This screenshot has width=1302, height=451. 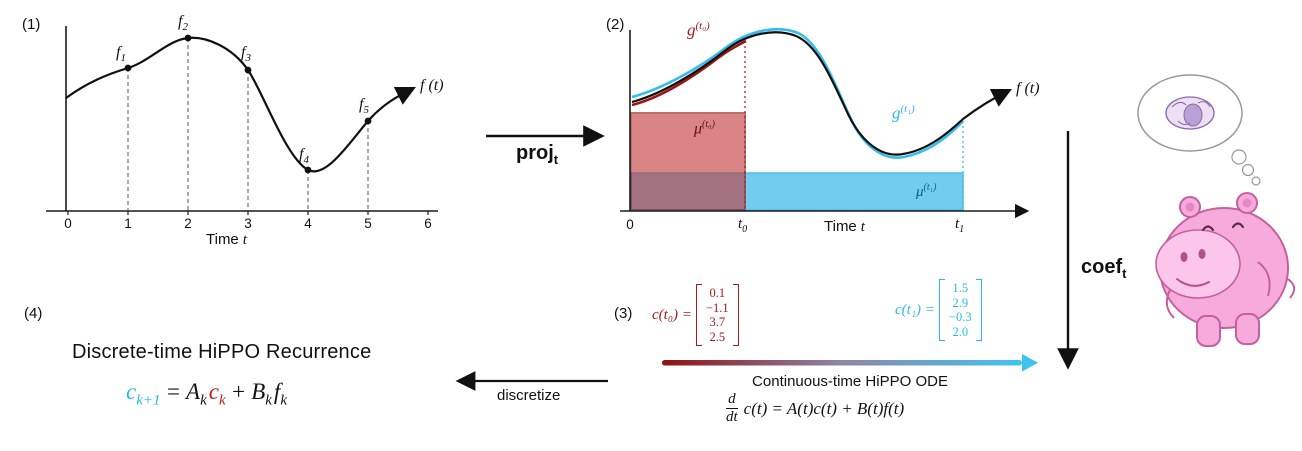 I want to click on c-t0-vector: c(t₀) = 0.1 −1.1 3.7 2.5, so click(x=695, y=315).